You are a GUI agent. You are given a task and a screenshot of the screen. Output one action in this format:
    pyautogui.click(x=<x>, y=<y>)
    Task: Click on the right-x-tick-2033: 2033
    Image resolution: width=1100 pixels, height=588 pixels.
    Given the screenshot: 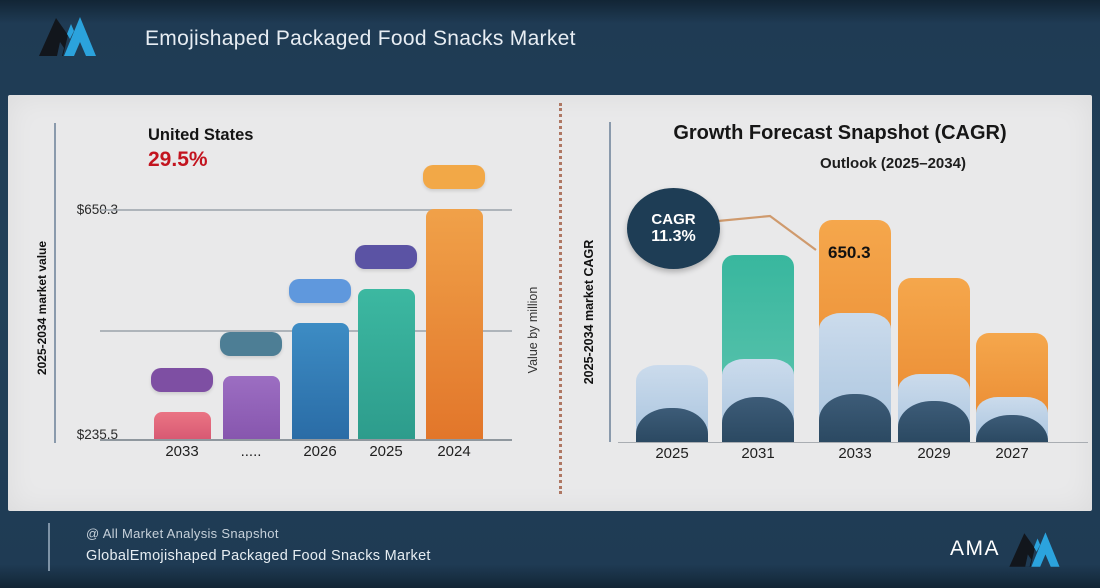 What is the action you would take?
    pyautogui.click(x=855, y=453)
    